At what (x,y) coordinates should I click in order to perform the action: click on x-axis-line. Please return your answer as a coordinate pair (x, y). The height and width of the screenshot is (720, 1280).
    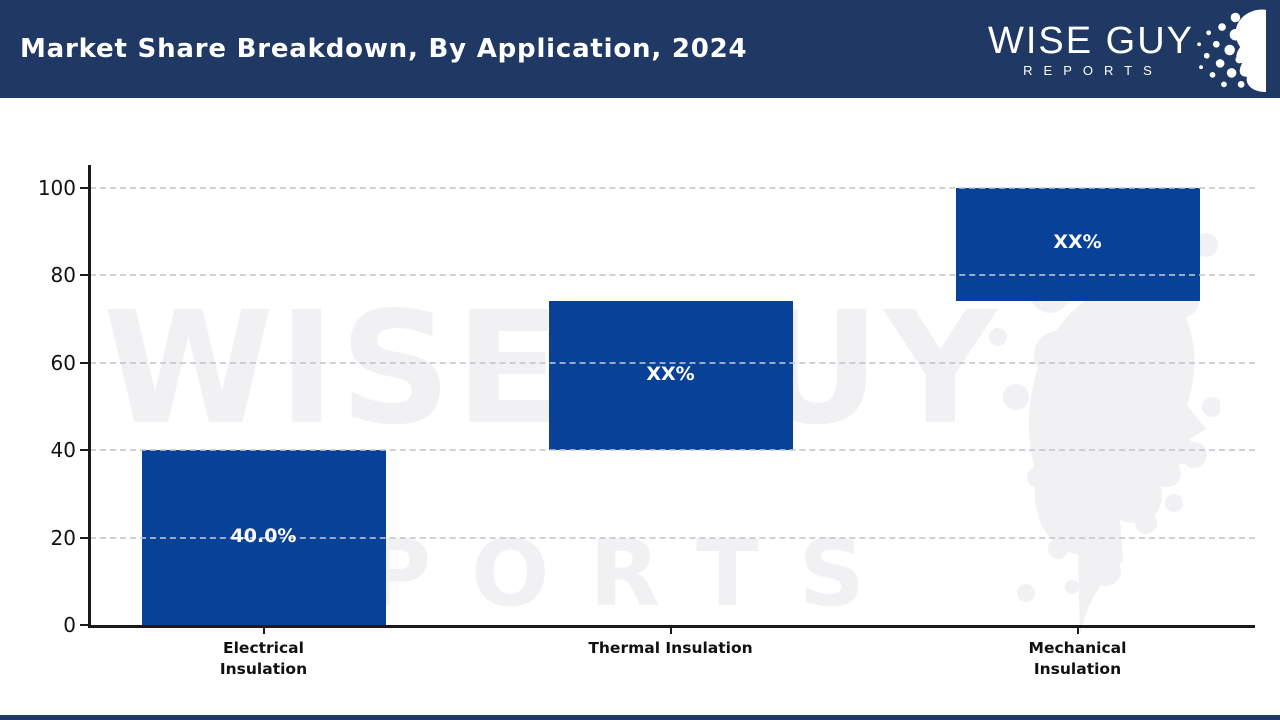
    Looking at the image, I should click on (671, 626).